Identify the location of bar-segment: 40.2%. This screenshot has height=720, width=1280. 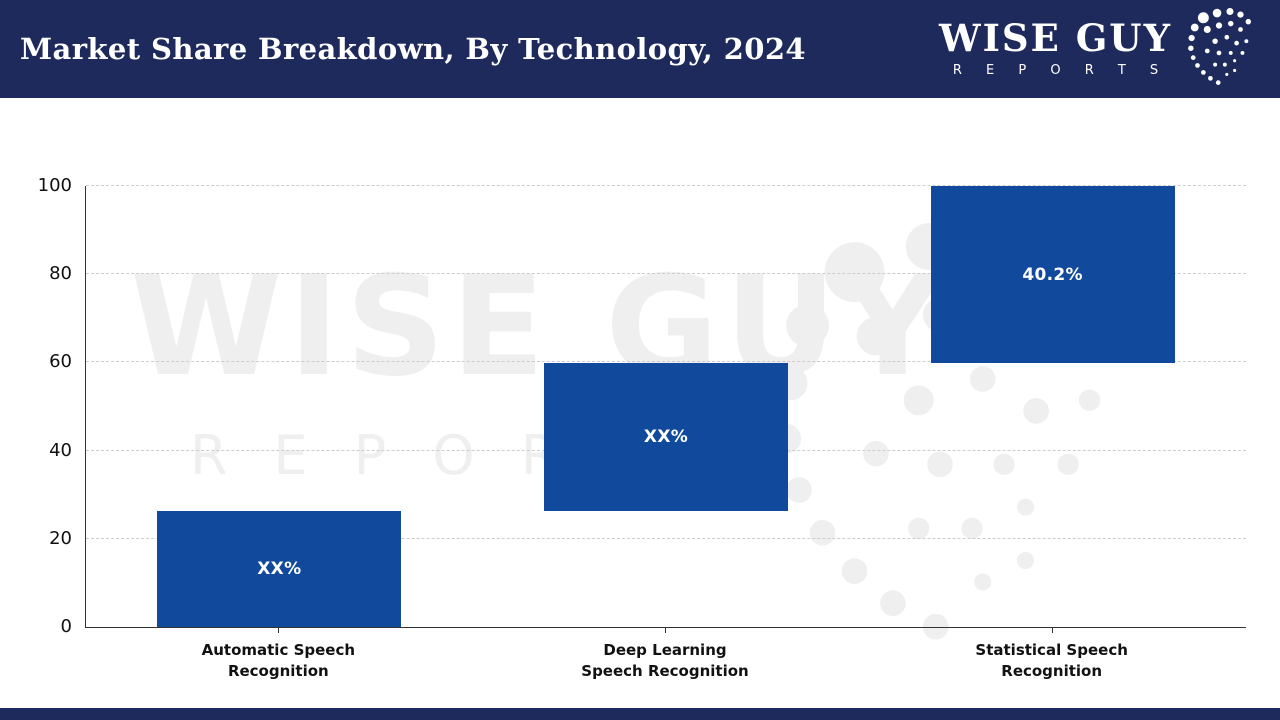
(1052, 275).